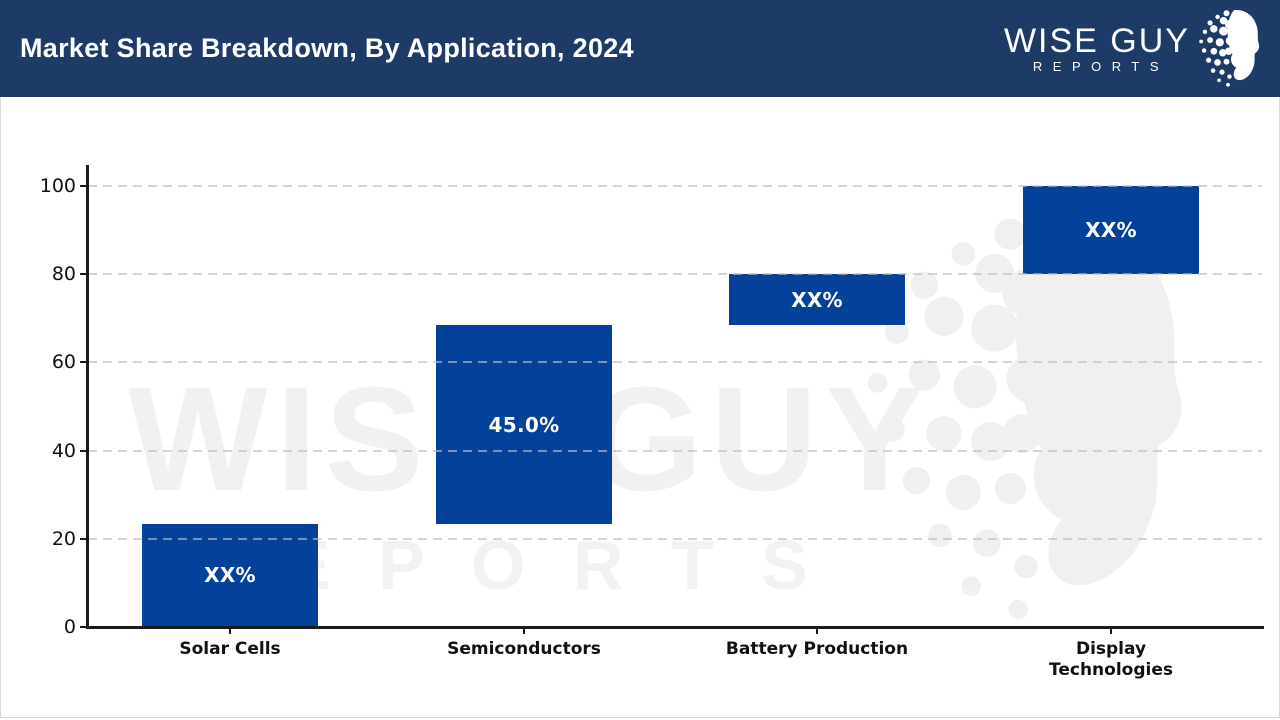 Image resolution: width=1280 pixels, height=720 pixels. I want to click on y-tick-label-40: 40, so click(63, 450).